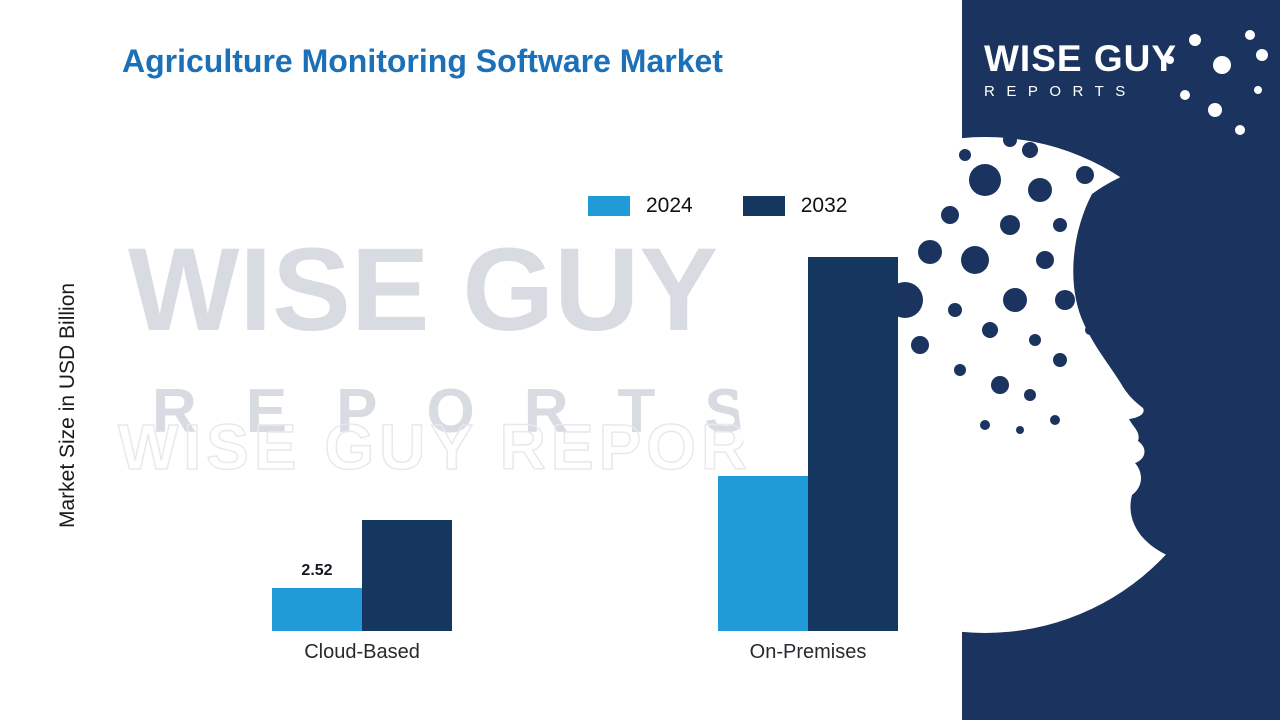 The height and width of the screenshot is (720, 1280). Describe the element at coordinates (1217, 82) in the screenshot. I see `white-dot-cluster-icon` at that location.